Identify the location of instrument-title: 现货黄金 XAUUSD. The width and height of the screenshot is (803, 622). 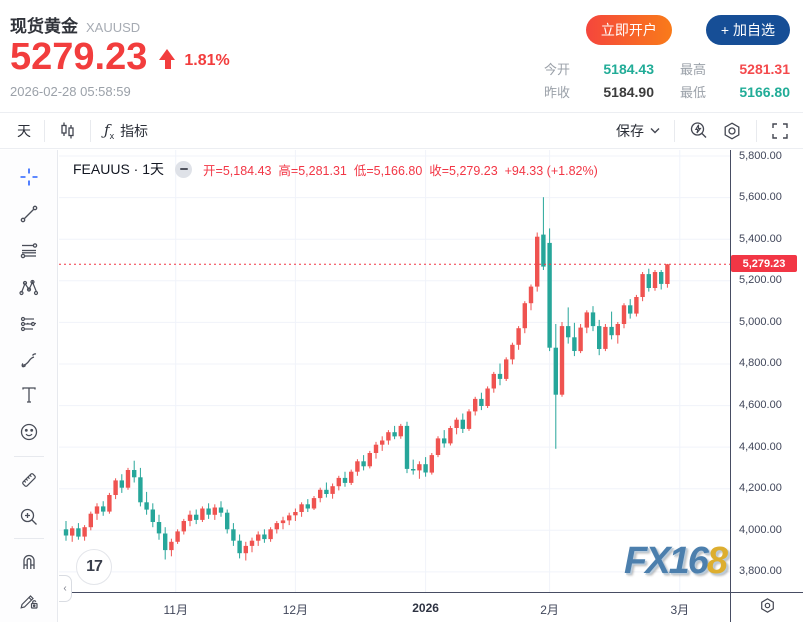
(75, 24).